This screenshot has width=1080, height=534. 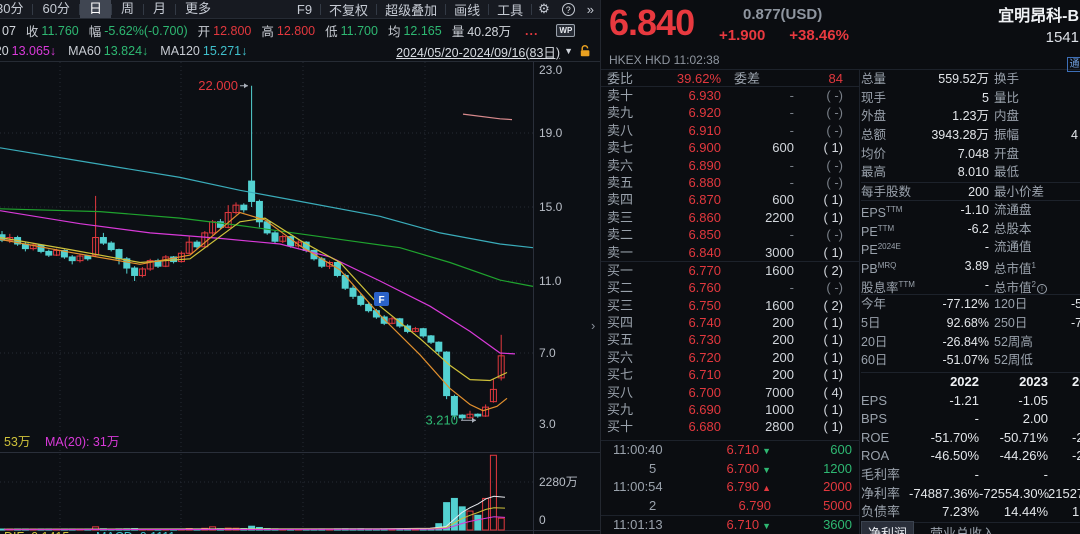 What do you see at coordinates (127, 8) in the screenshot?
I see `tab-period-3: 周` at bounding box center [127, 8].